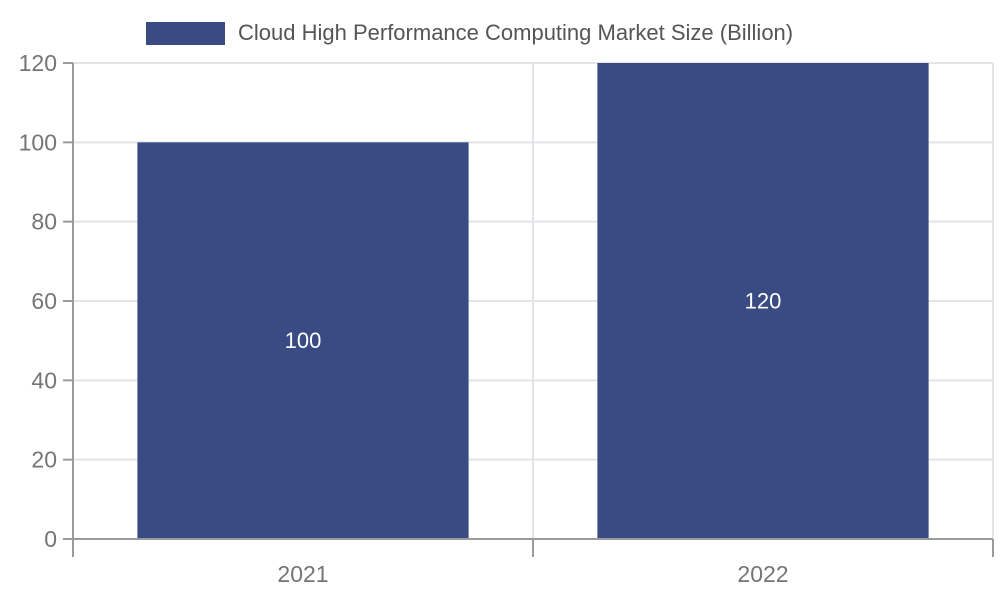 This screenshot has height=600, width=1000. I want to click on y-tick-label: 60, so click(44, 301).